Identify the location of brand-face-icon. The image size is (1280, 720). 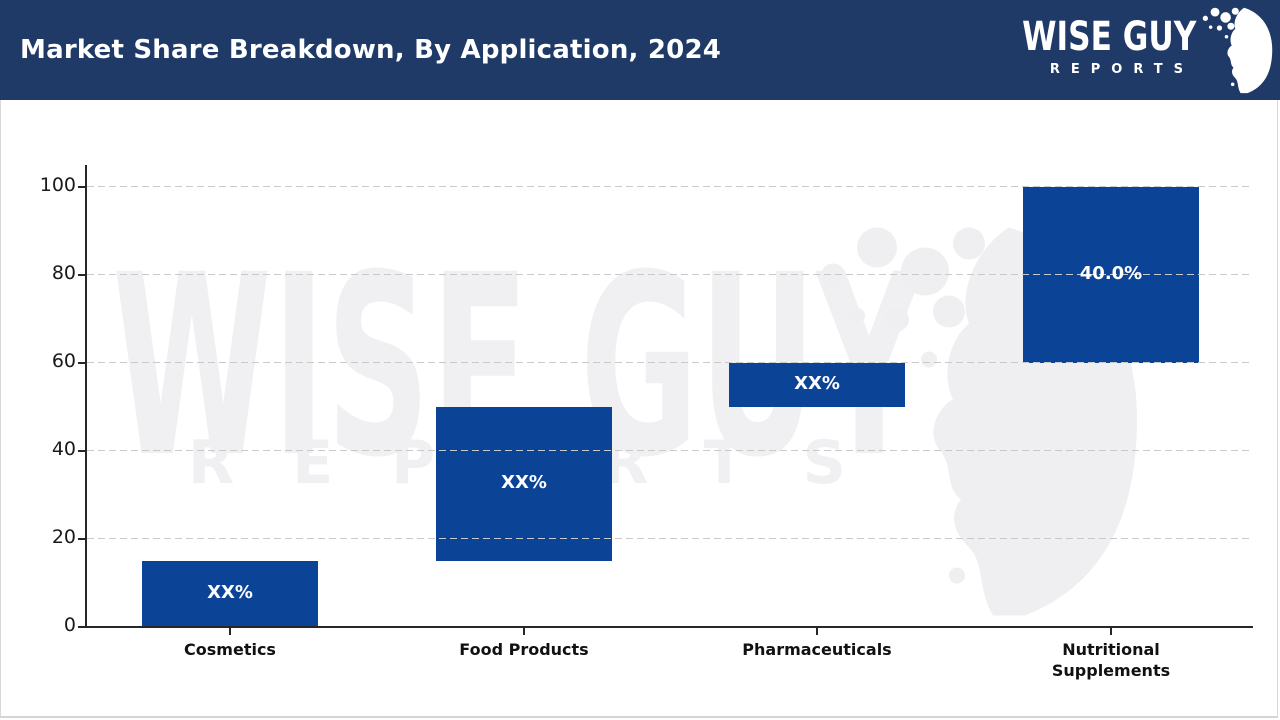
(1237, 50).